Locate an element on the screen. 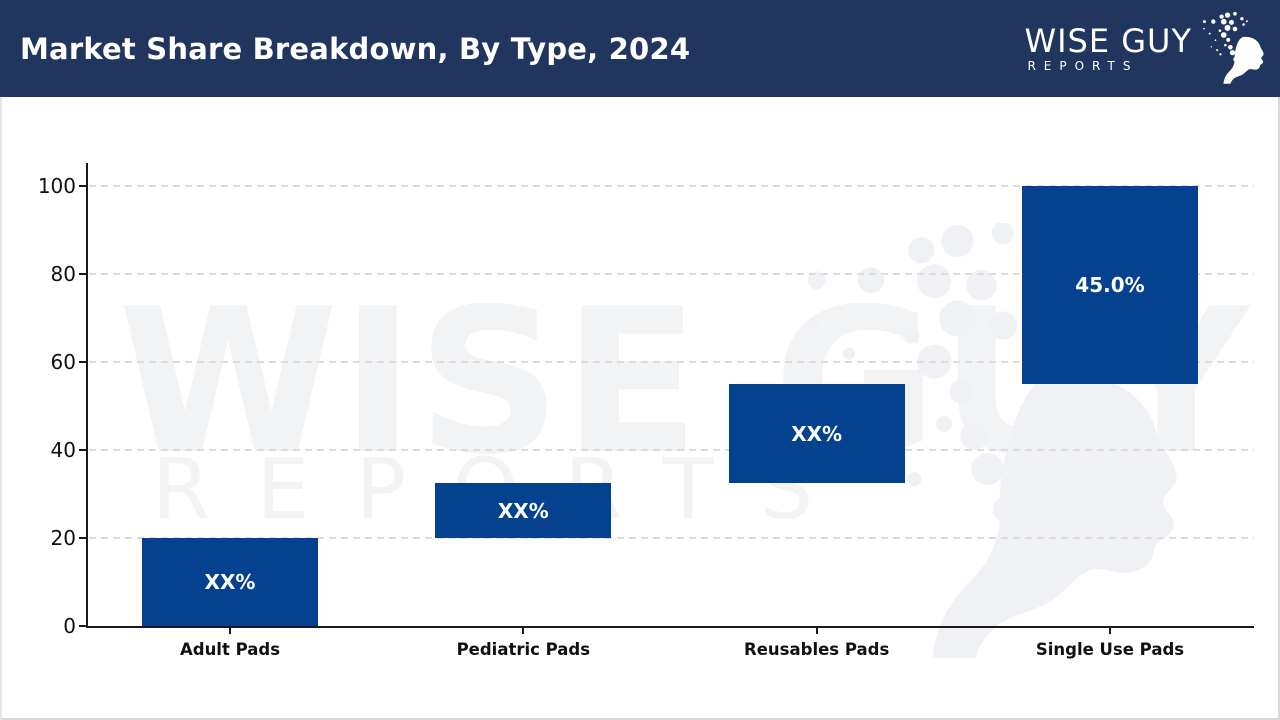 This screenshot has height=720, width=1280. y-axis-tick-label: 60 is located at coordinates (63, 362).